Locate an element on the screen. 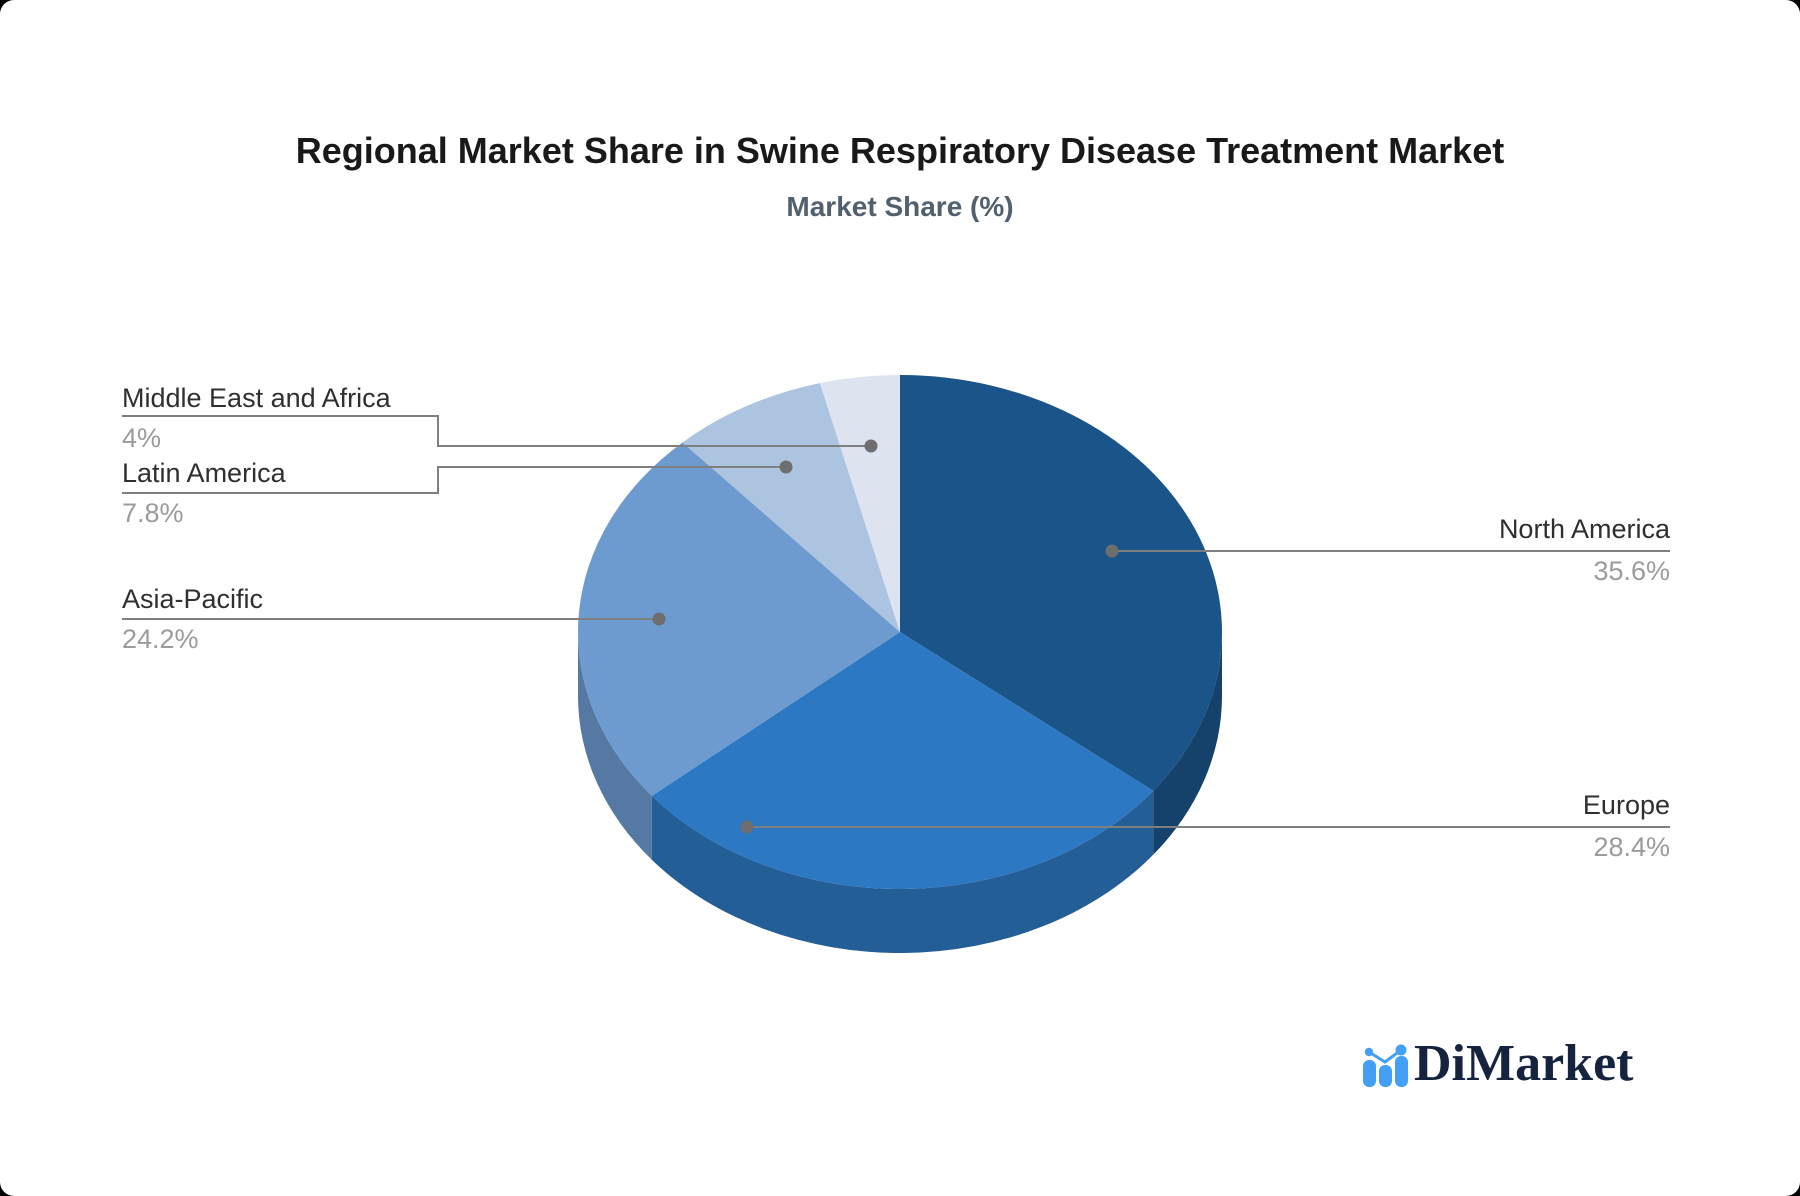 The image size is (1800, 1196). bar-chart-icon is located at coordinates (1385, 1065).